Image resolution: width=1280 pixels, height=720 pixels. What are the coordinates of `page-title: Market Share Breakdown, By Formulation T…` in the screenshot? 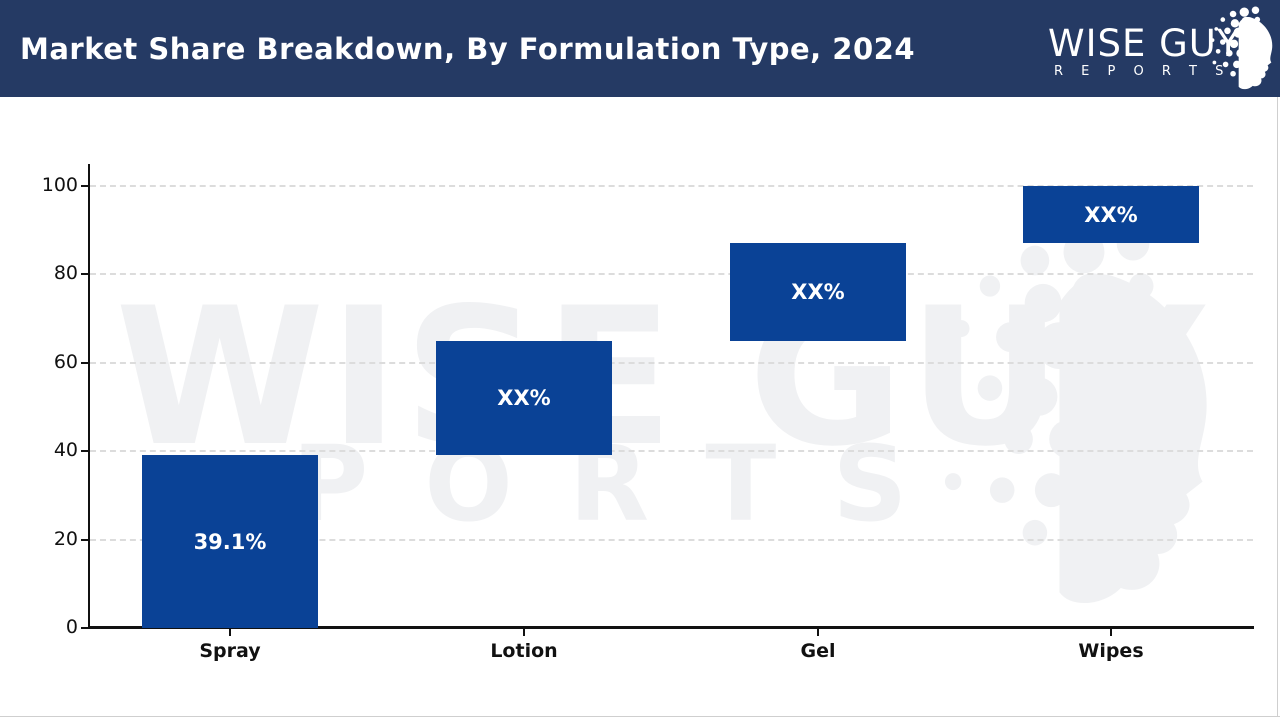 It's located at (467, 48).